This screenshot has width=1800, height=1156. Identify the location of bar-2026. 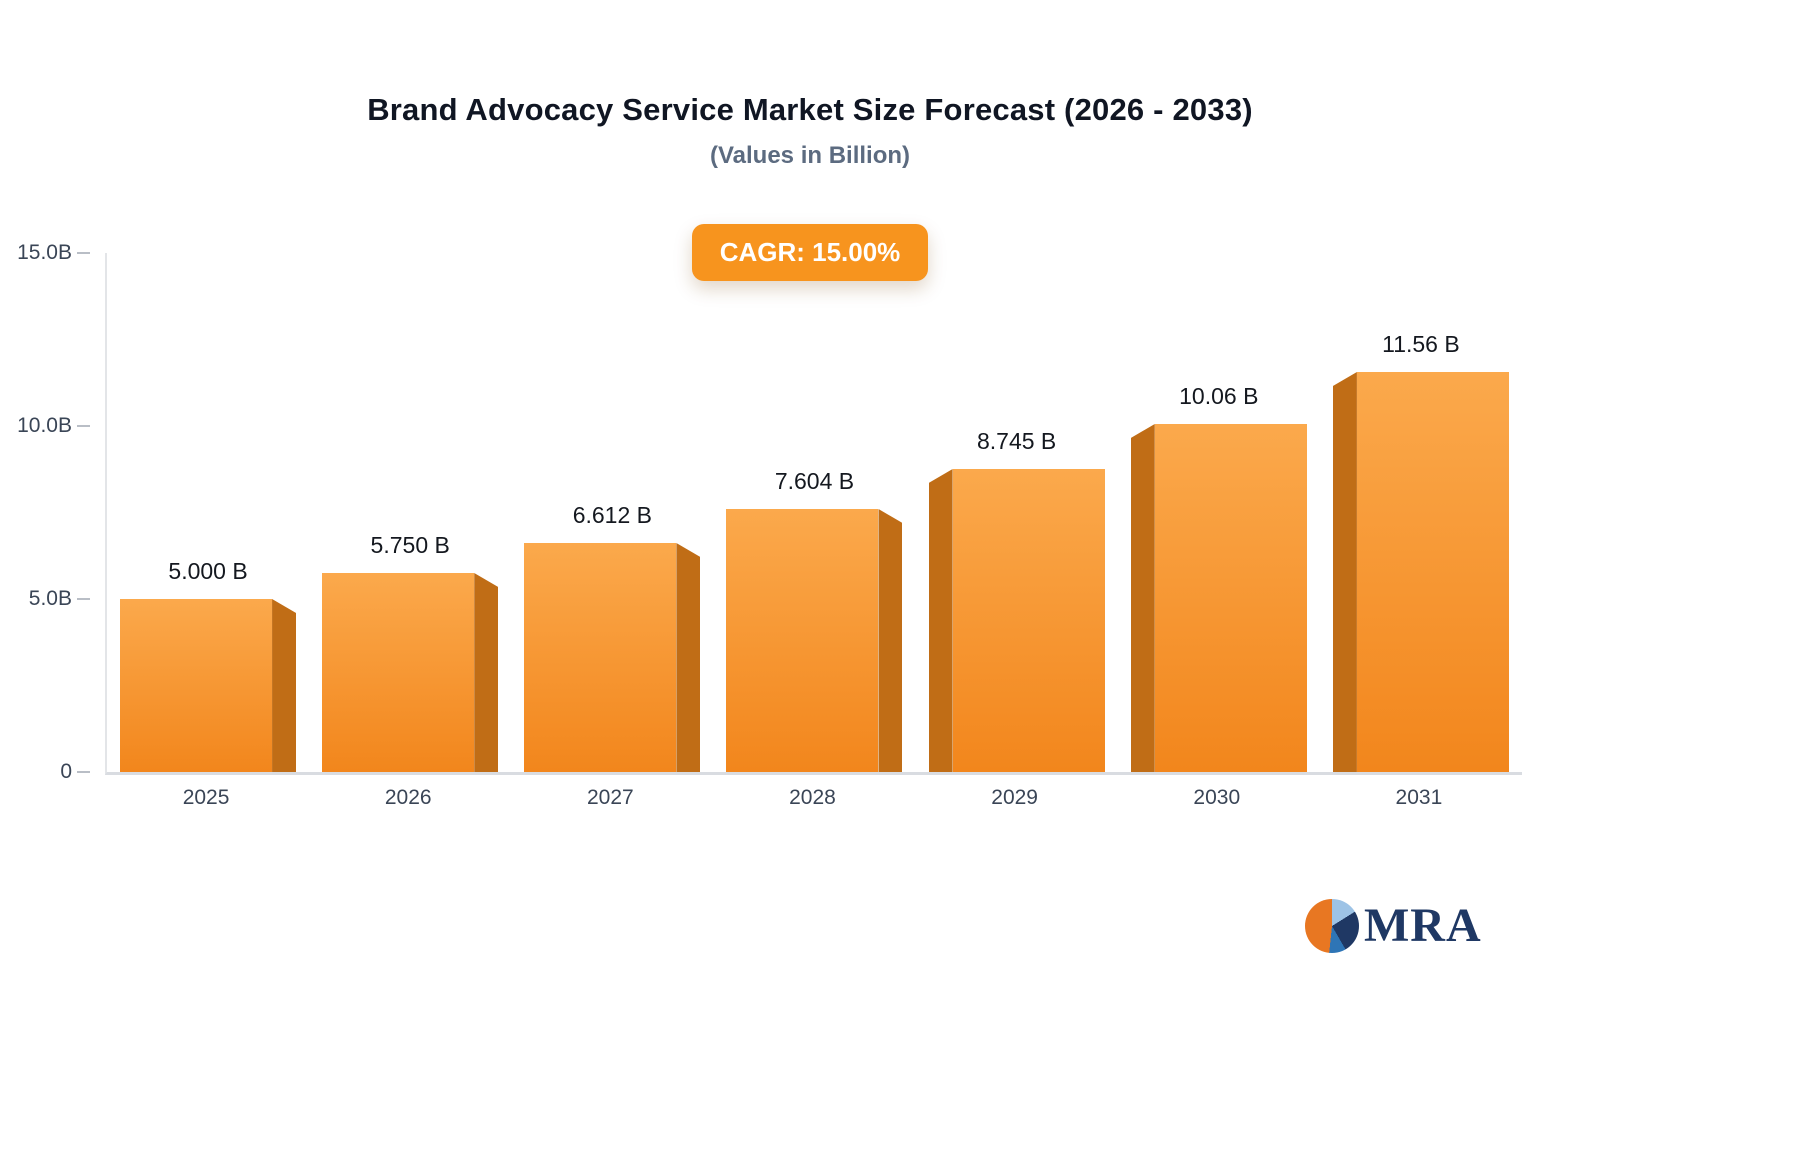
(410, 672).